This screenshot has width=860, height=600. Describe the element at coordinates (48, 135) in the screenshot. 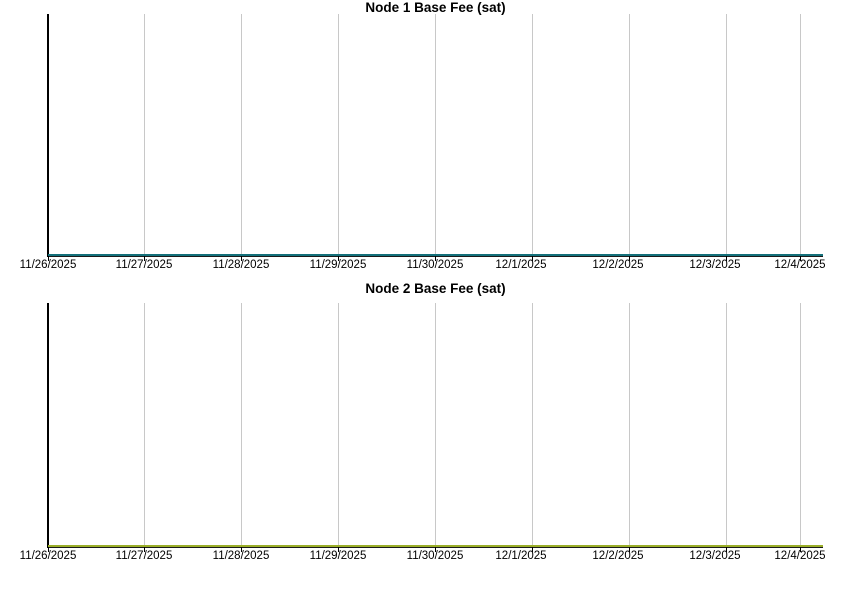

I see `chart-1-y-axis` at that location.